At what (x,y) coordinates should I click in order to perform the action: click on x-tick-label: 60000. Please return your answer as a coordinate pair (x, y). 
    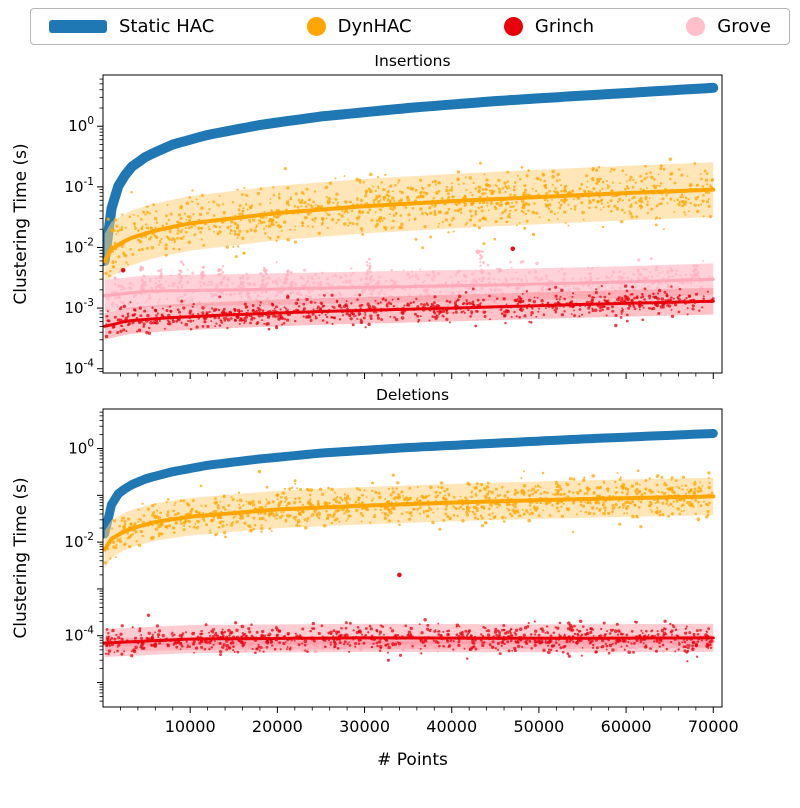
    Looking at the image, I should click on (626, 726).